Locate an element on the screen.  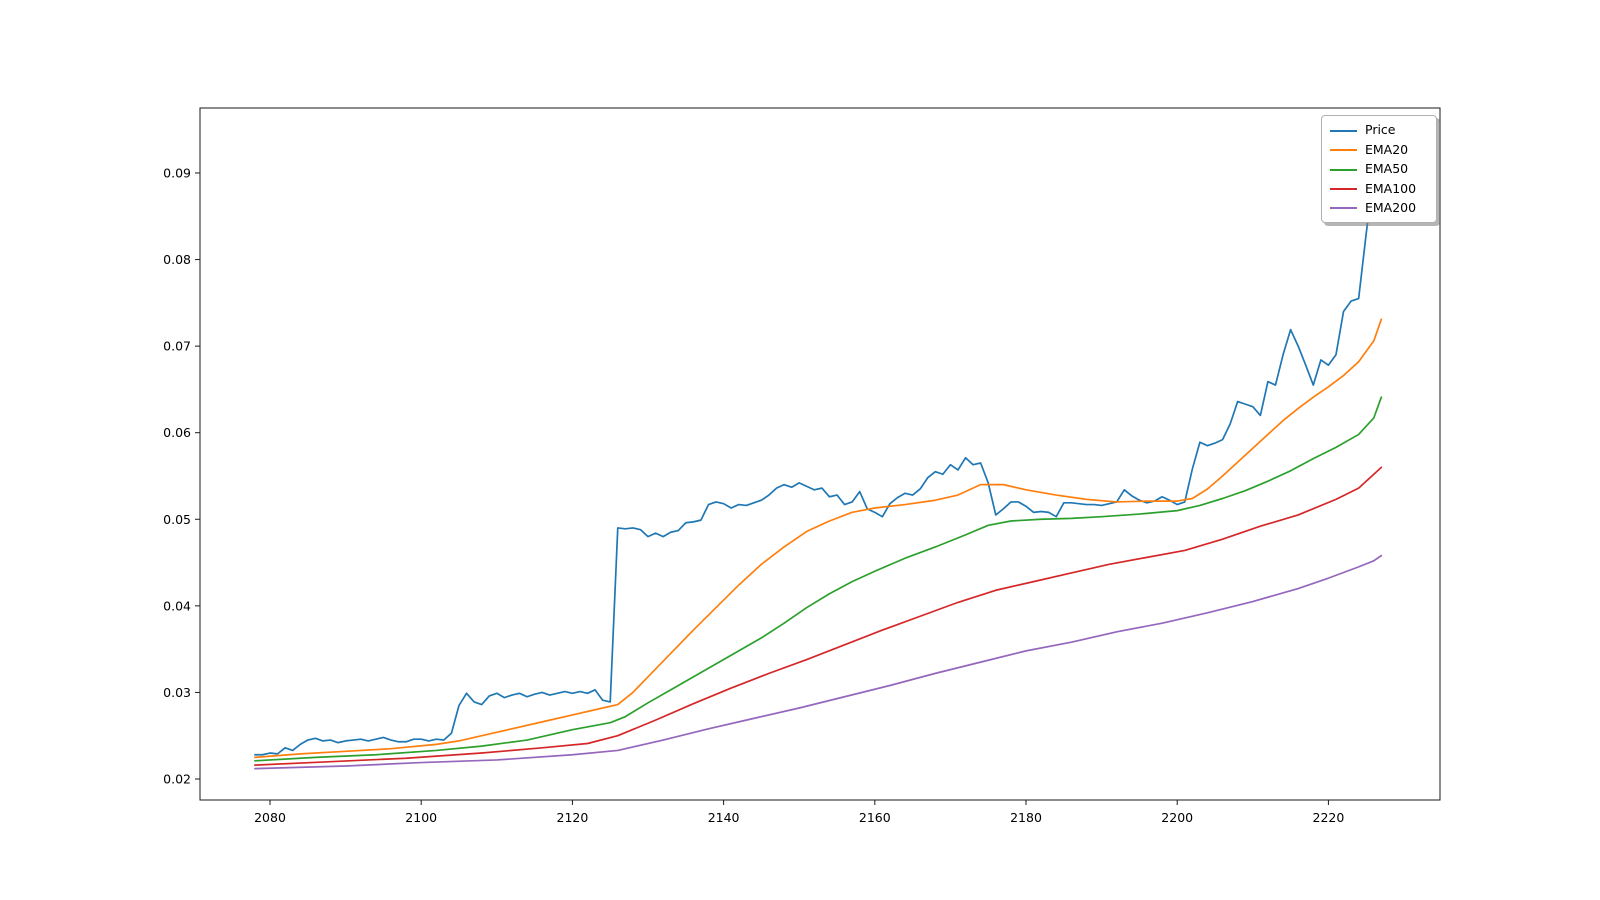
legend-label: EMA200 is located at coordinates (1391, 208).